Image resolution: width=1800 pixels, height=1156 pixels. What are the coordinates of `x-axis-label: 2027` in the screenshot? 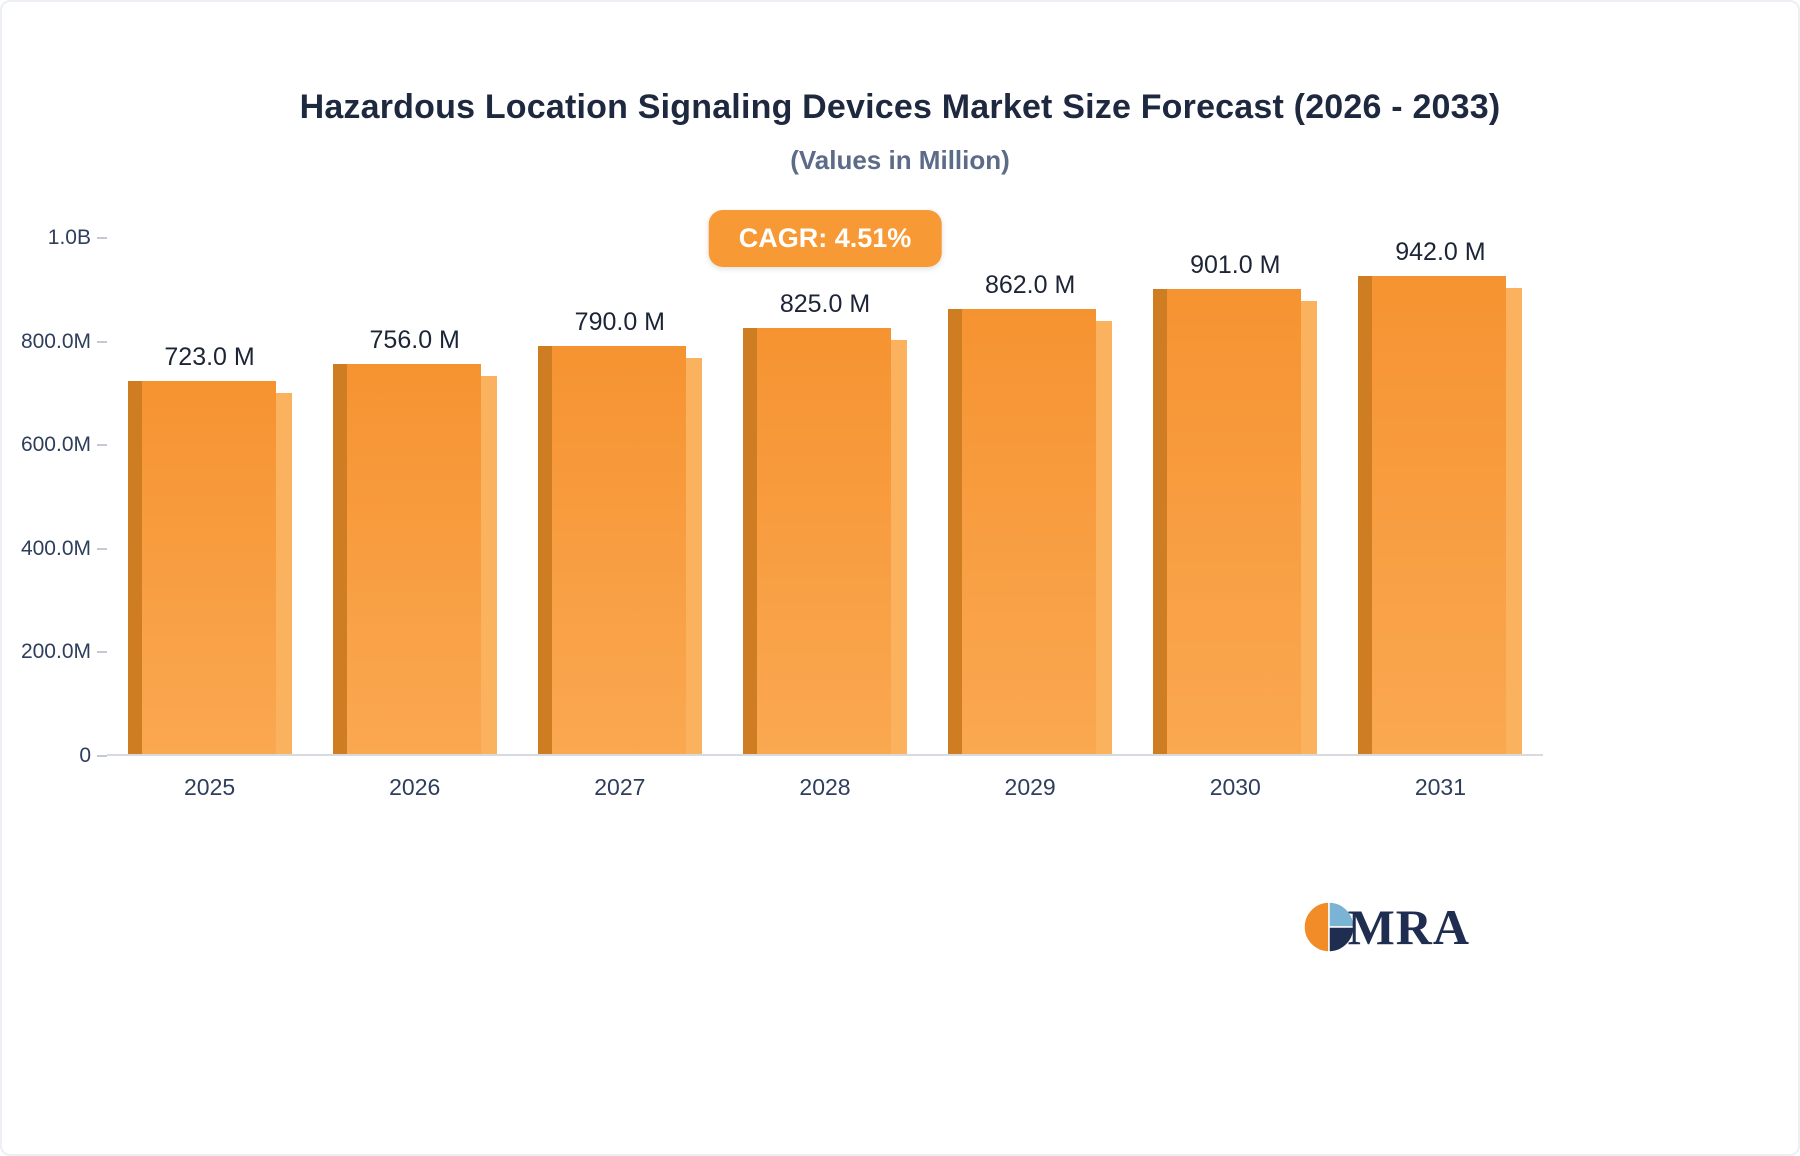 It's located at (620, 787).